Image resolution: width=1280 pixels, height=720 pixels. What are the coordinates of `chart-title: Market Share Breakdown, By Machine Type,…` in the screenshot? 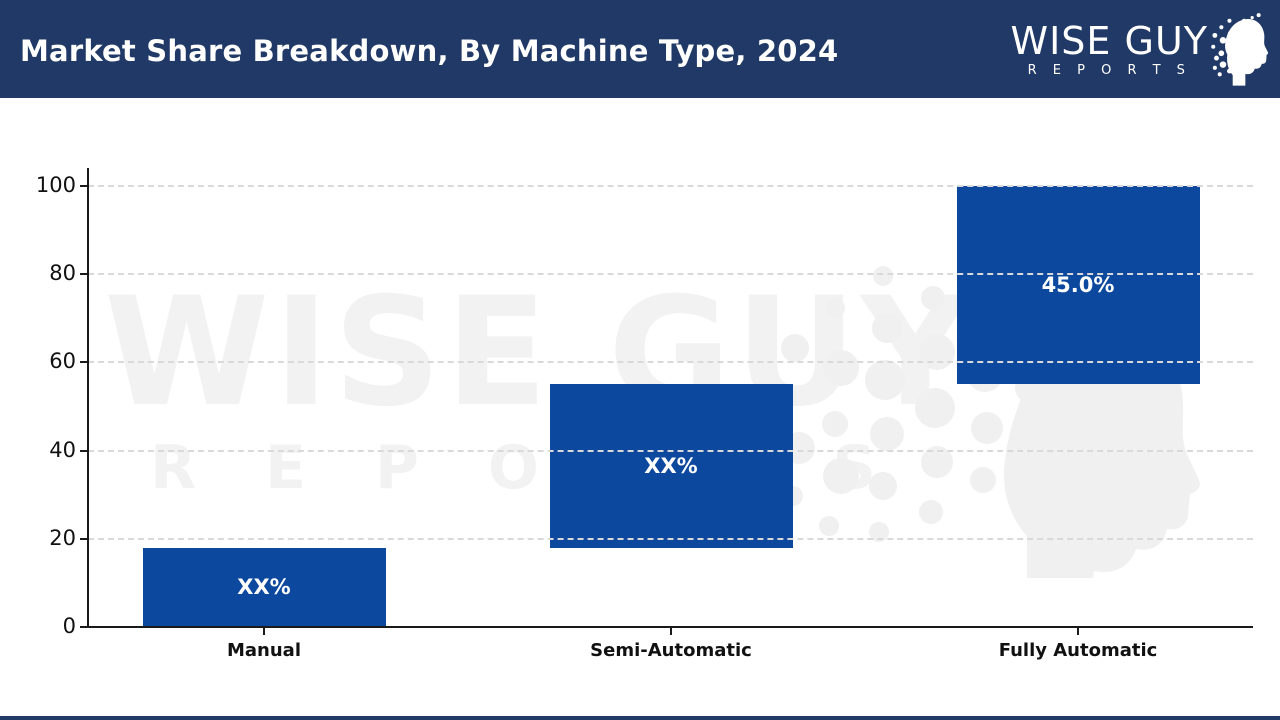 It's located at (429, 51).